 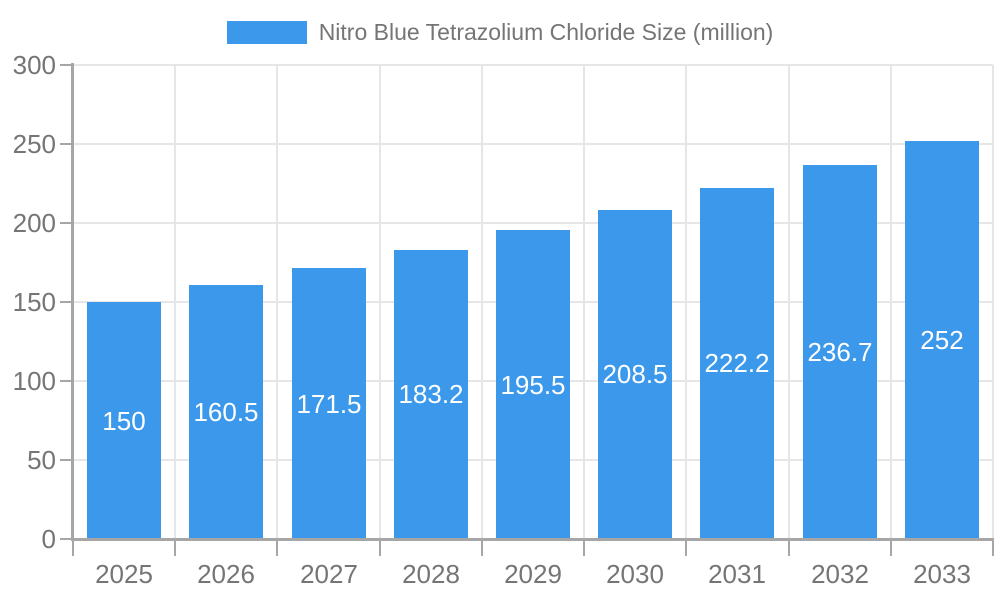 I want to click on y-axis-line, so click(x=72, y=302).